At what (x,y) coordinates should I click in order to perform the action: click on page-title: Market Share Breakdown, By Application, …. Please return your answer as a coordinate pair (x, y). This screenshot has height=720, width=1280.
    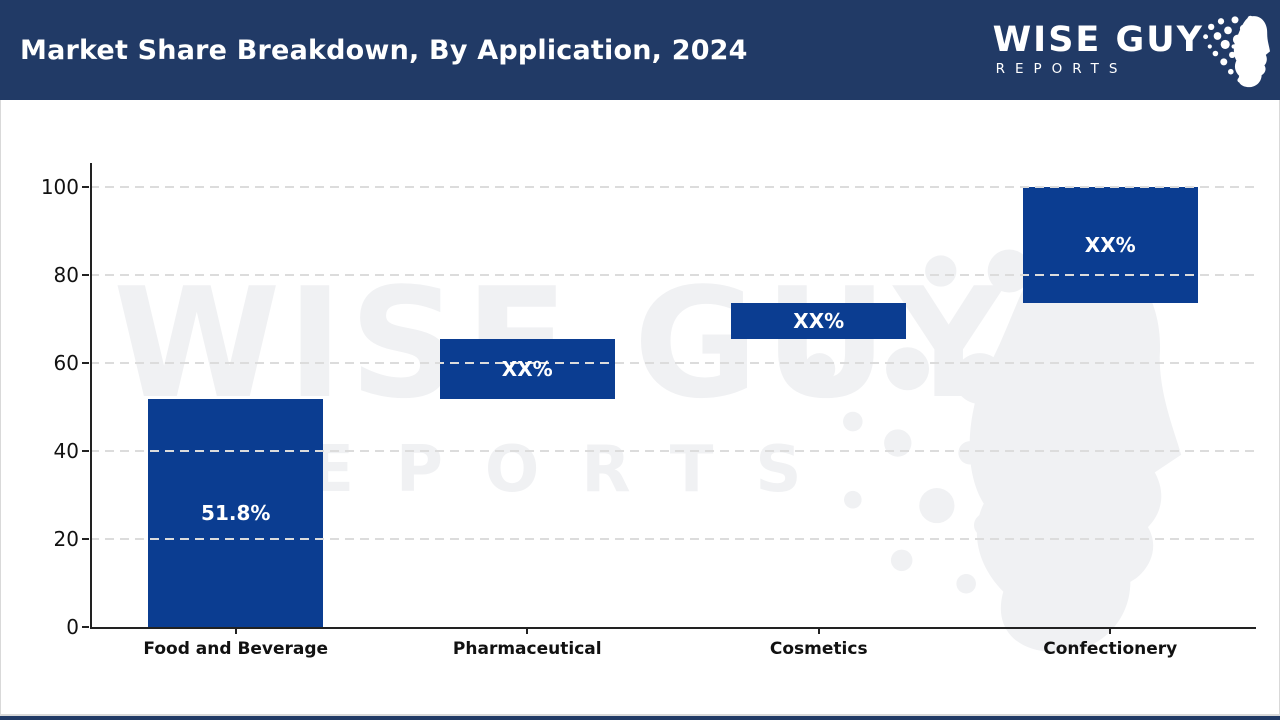
    Looking at the image, I should click on (384, 50).